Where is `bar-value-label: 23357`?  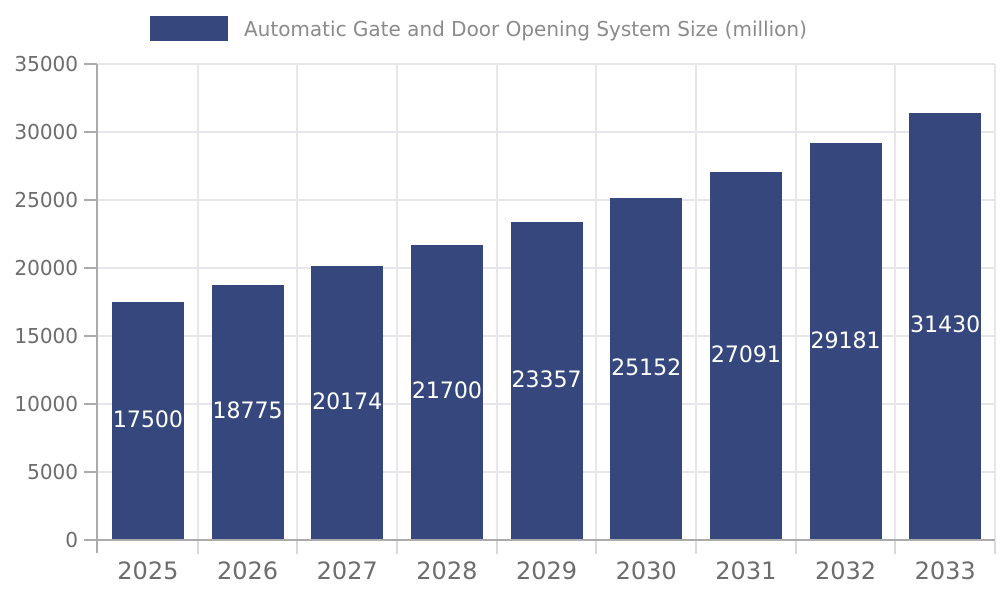
bar-value-label: 23357 is located at coordinates (546, 381).